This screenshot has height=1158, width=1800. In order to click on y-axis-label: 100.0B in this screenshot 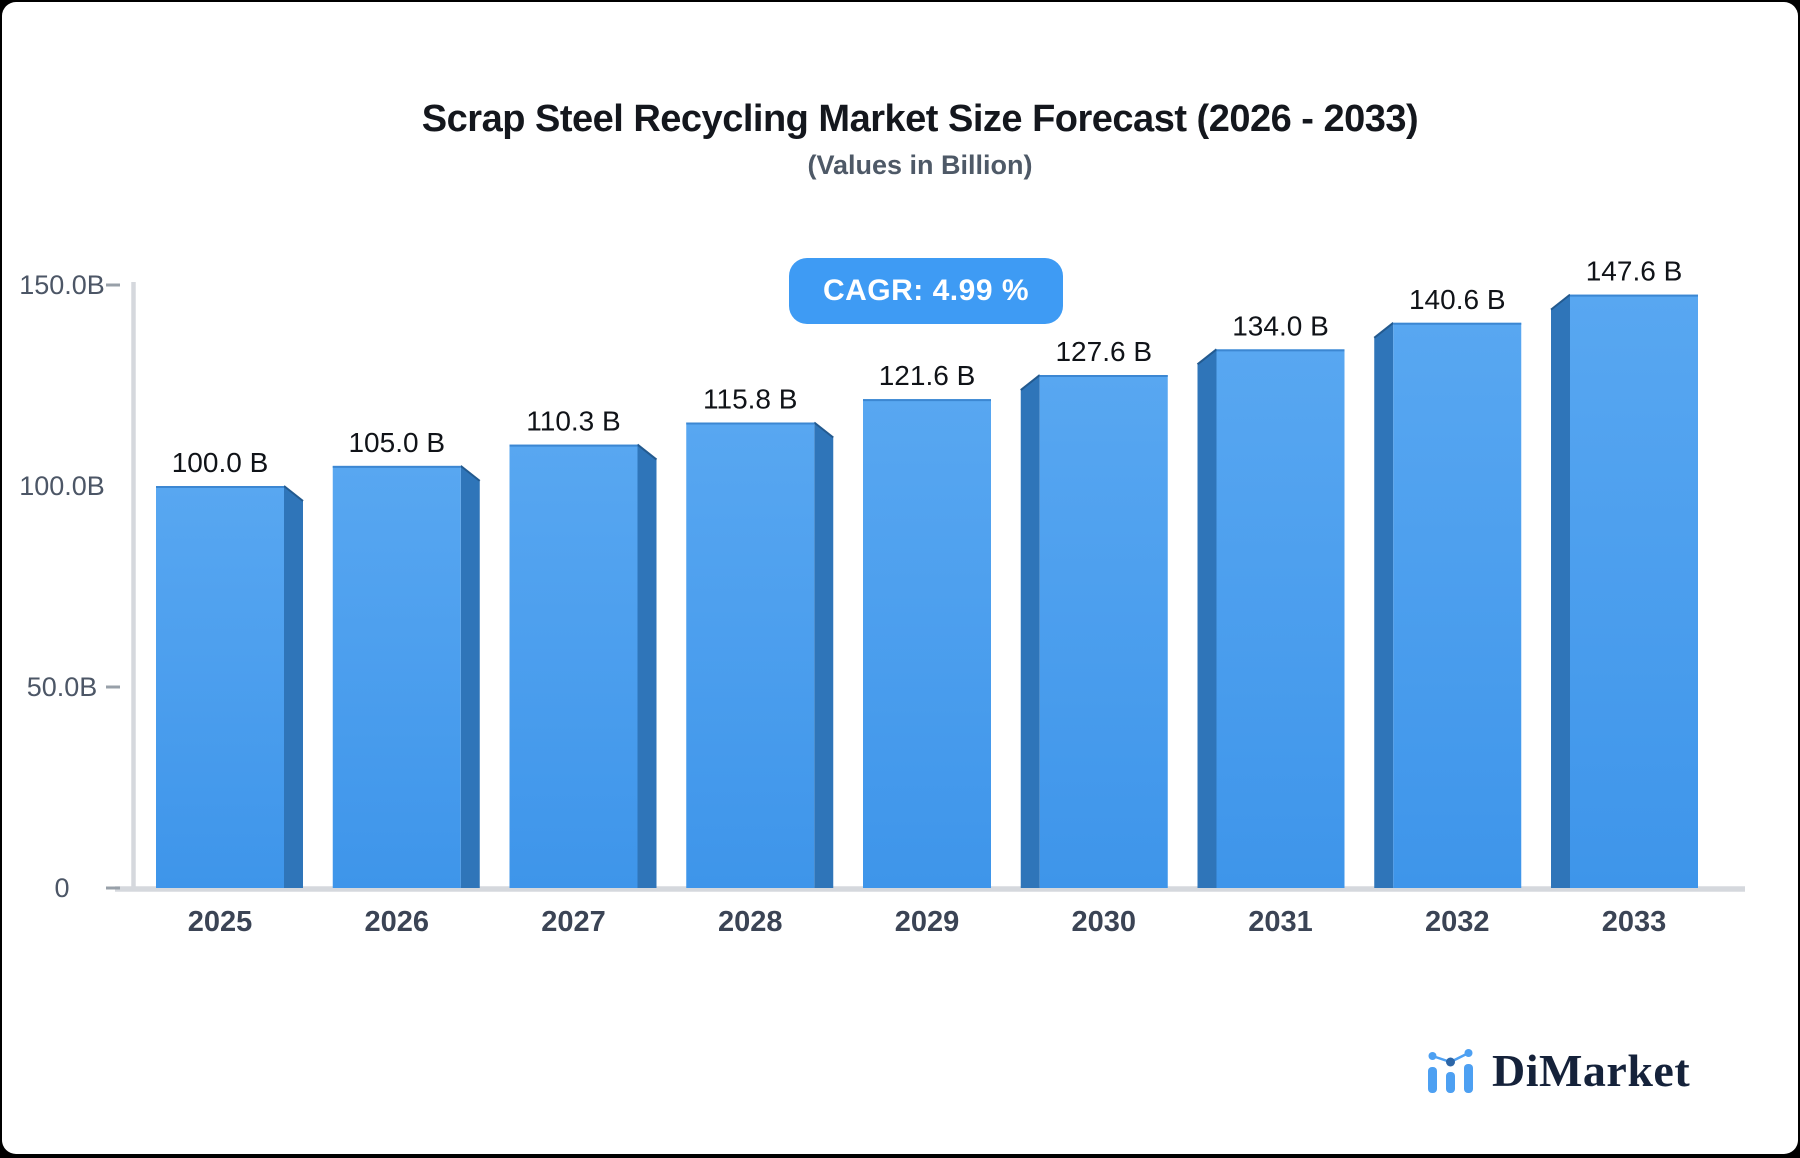, I will do `click(62, 486)`.